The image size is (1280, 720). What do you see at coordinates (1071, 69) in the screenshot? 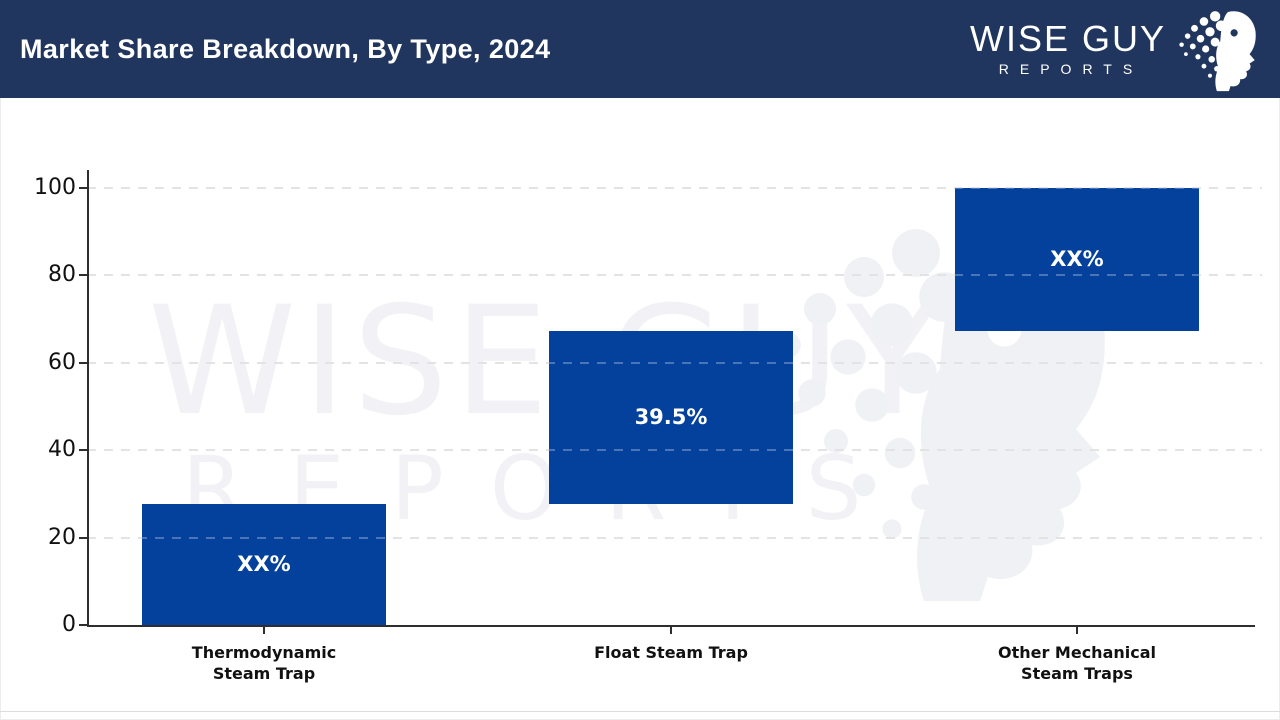
I see `brand-subtitle: REPORTS` at bounding box center [1071, 69].